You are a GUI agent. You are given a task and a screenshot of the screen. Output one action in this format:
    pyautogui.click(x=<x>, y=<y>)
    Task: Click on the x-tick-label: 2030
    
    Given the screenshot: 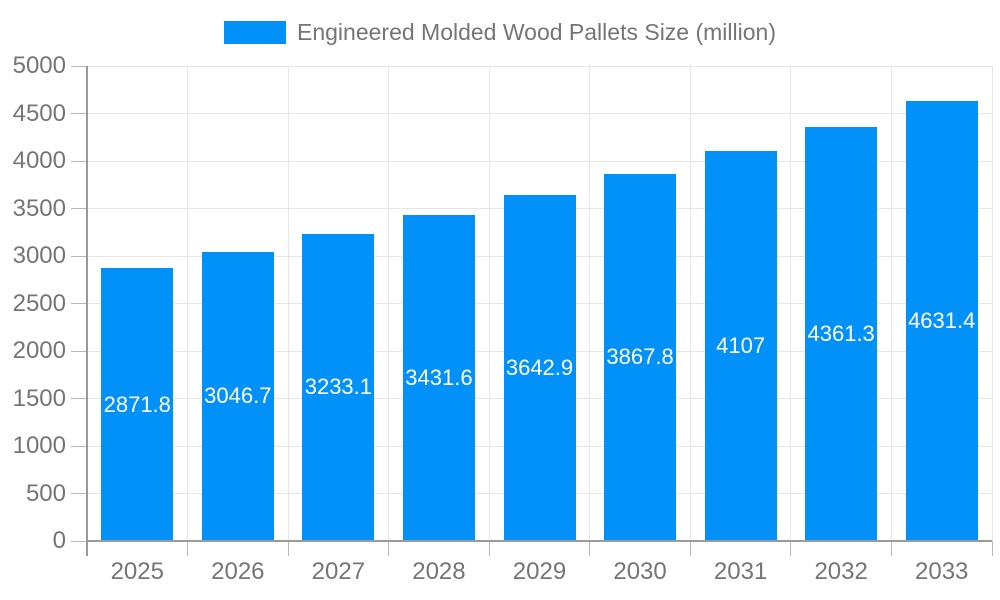 What is the action you would take?
    pyautogui.click(x=640, y=571)
    